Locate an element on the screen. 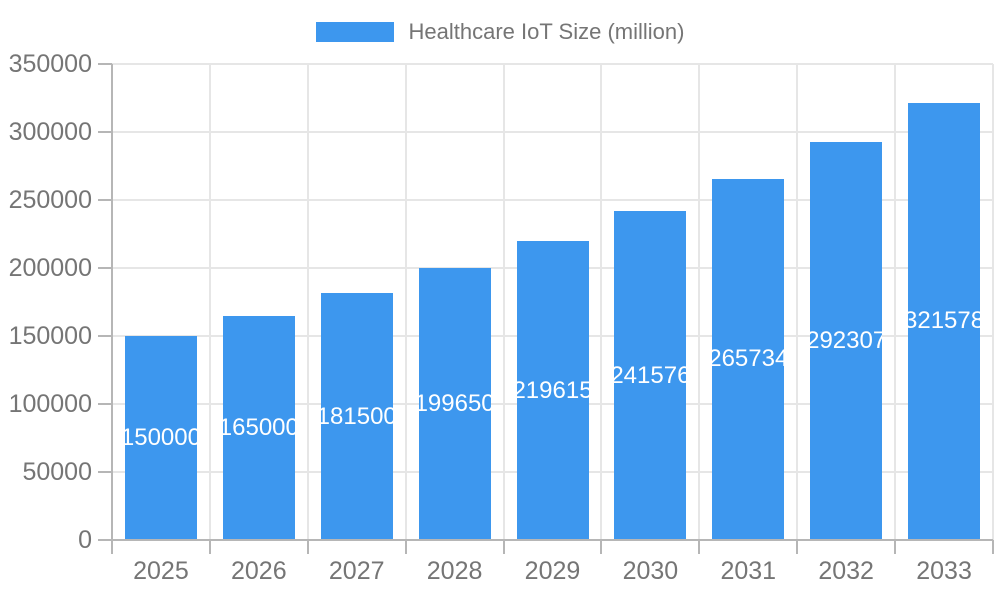 The image size is (1000, 600). bar-2031: 265734 is located at coordinates (748, 359).